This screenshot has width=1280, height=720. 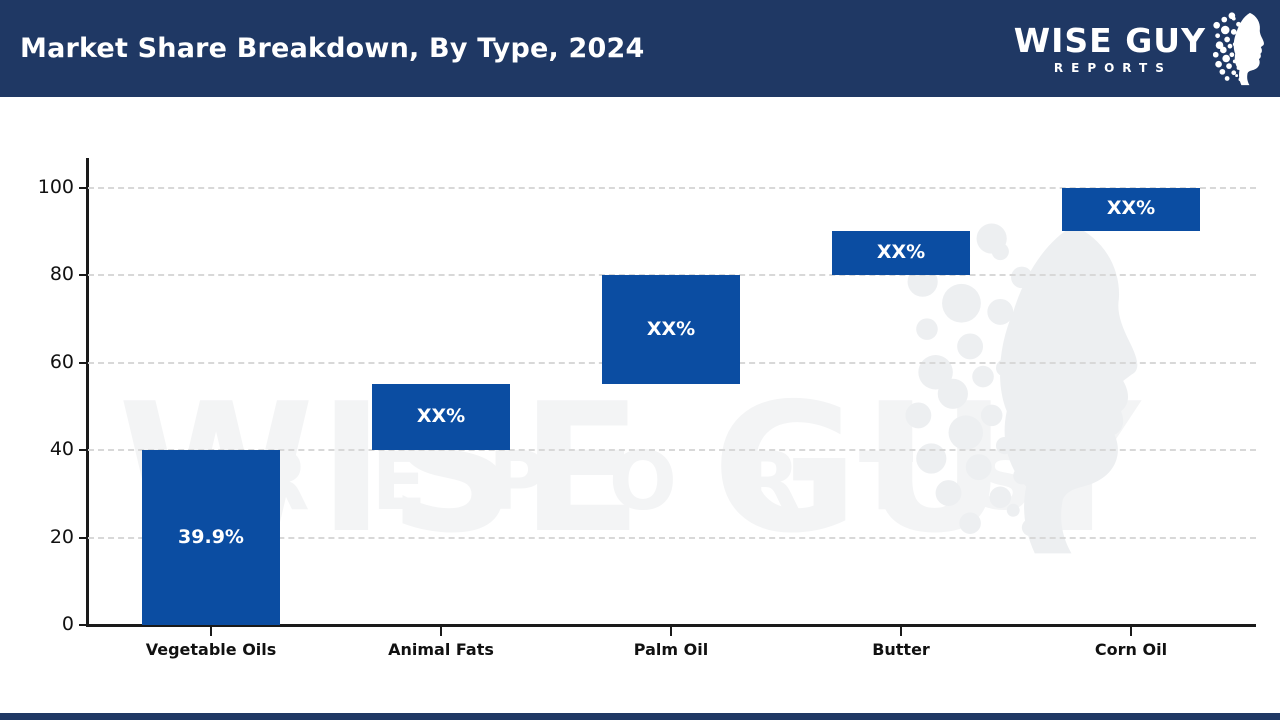 What do you see at coordinates (61, 449) in the screenshot?
I see `y-tick-label: 40` at bounding box center [61, 449].